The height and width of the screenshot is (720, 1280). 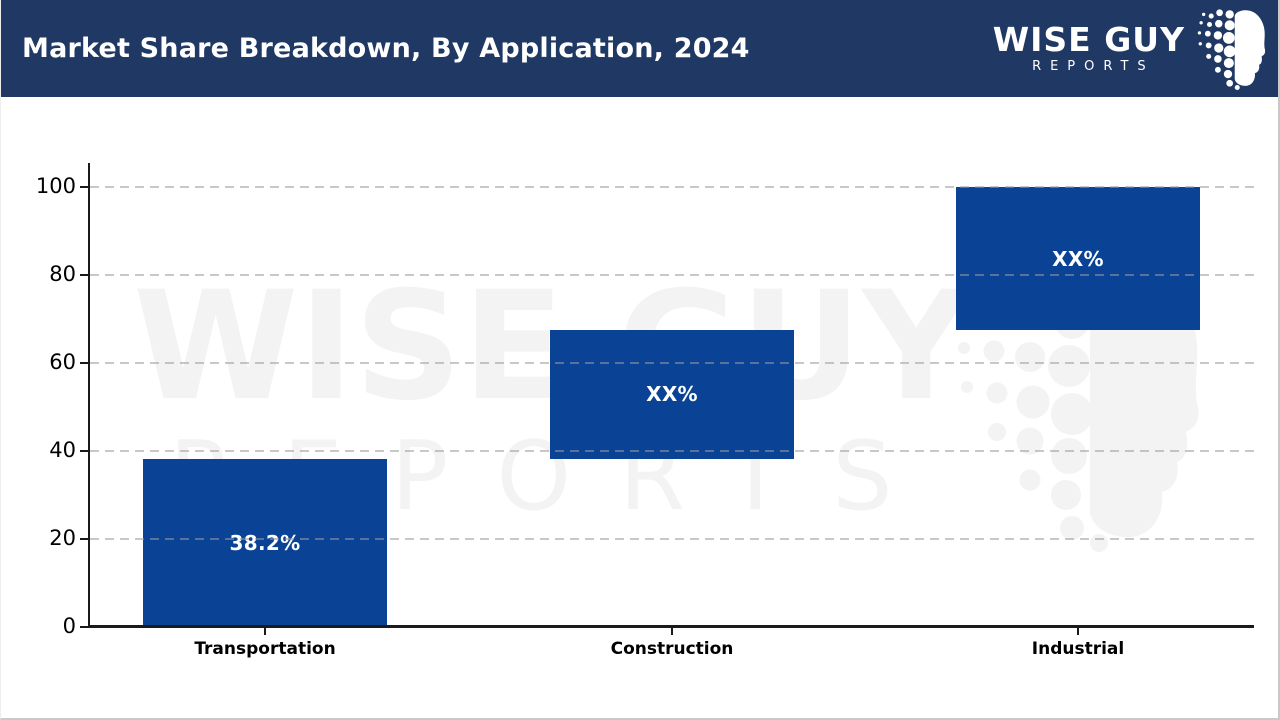 I want to click on y-tick-label: 20, so click(x=62, y=538).